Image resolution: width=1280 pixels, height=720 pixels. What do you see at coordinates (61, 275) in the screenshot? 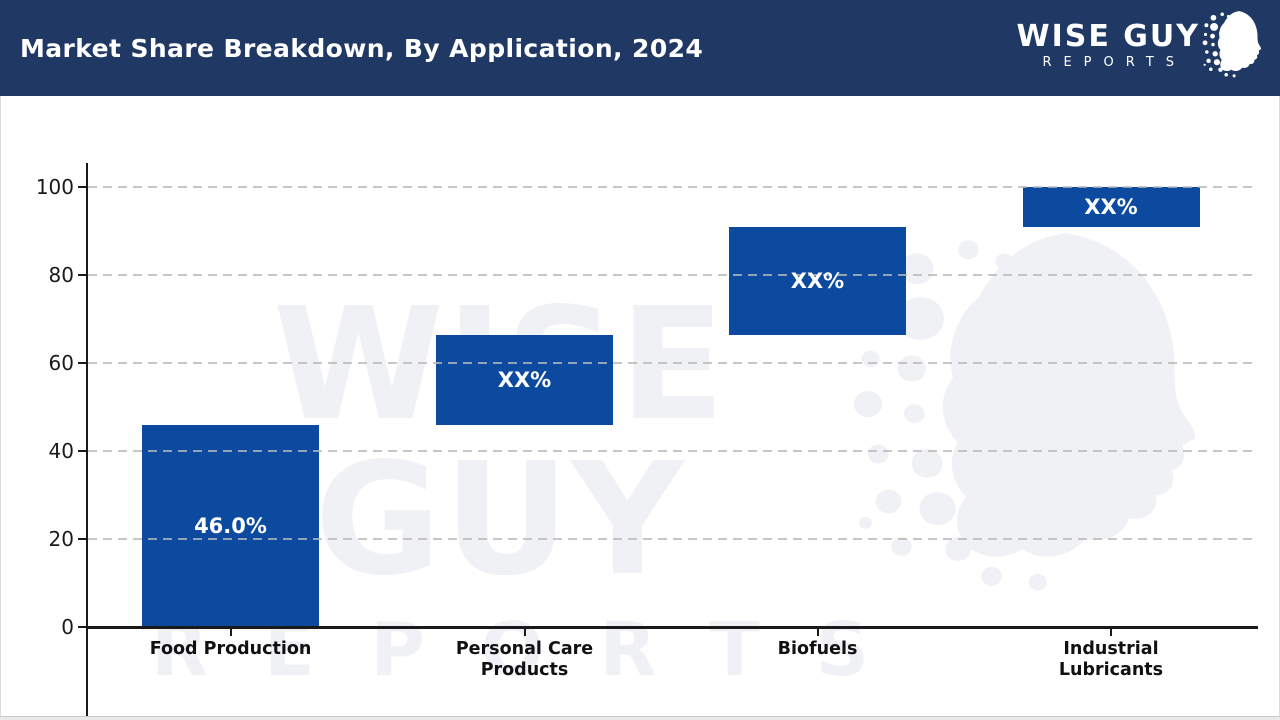
I see `y-tick-label: 80` at bounding box center [61, 275].